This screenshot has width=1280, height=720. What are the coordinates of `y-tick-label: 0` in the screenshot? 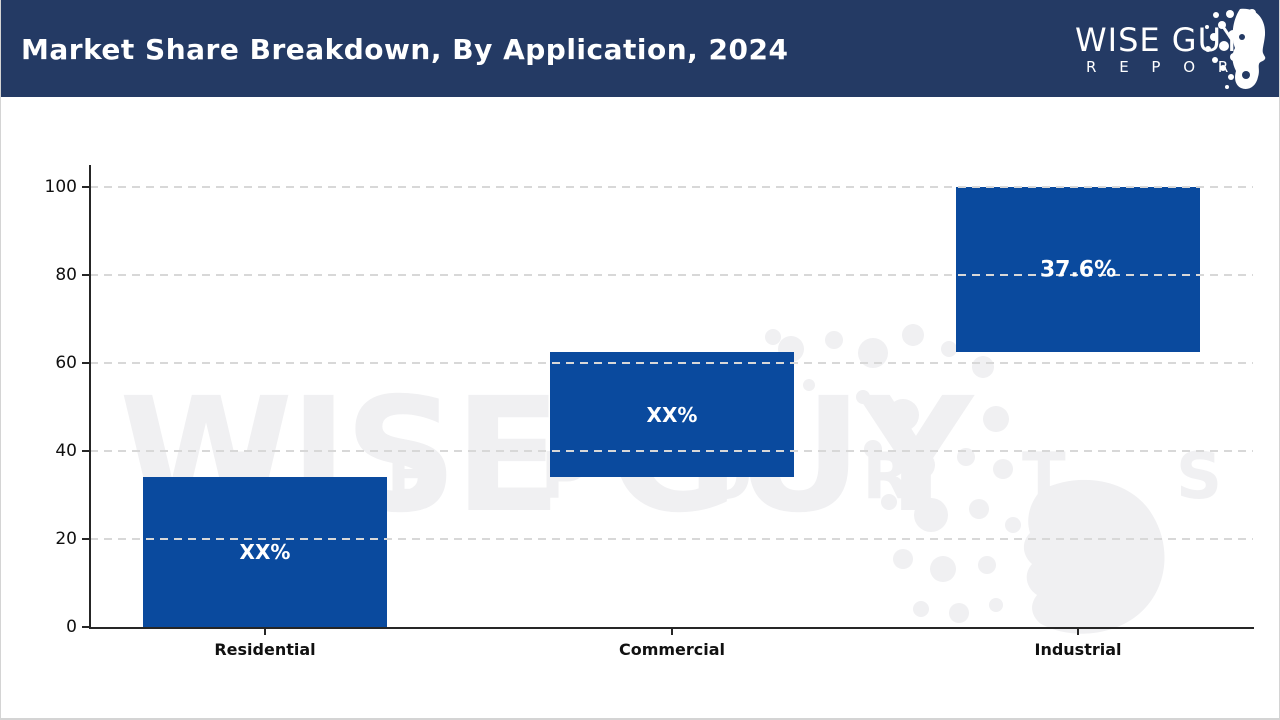 It's located at (71, 627).